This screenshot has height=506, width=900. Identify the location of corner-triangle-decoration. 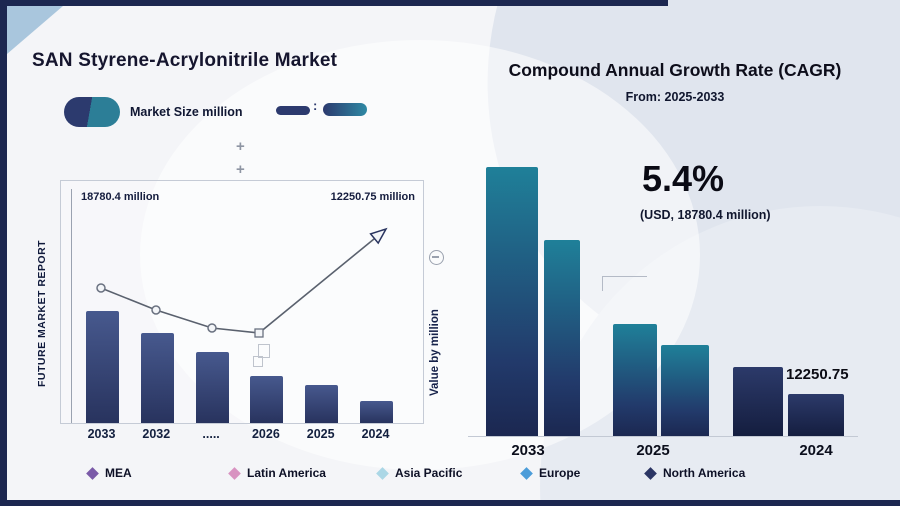
(35, 30).